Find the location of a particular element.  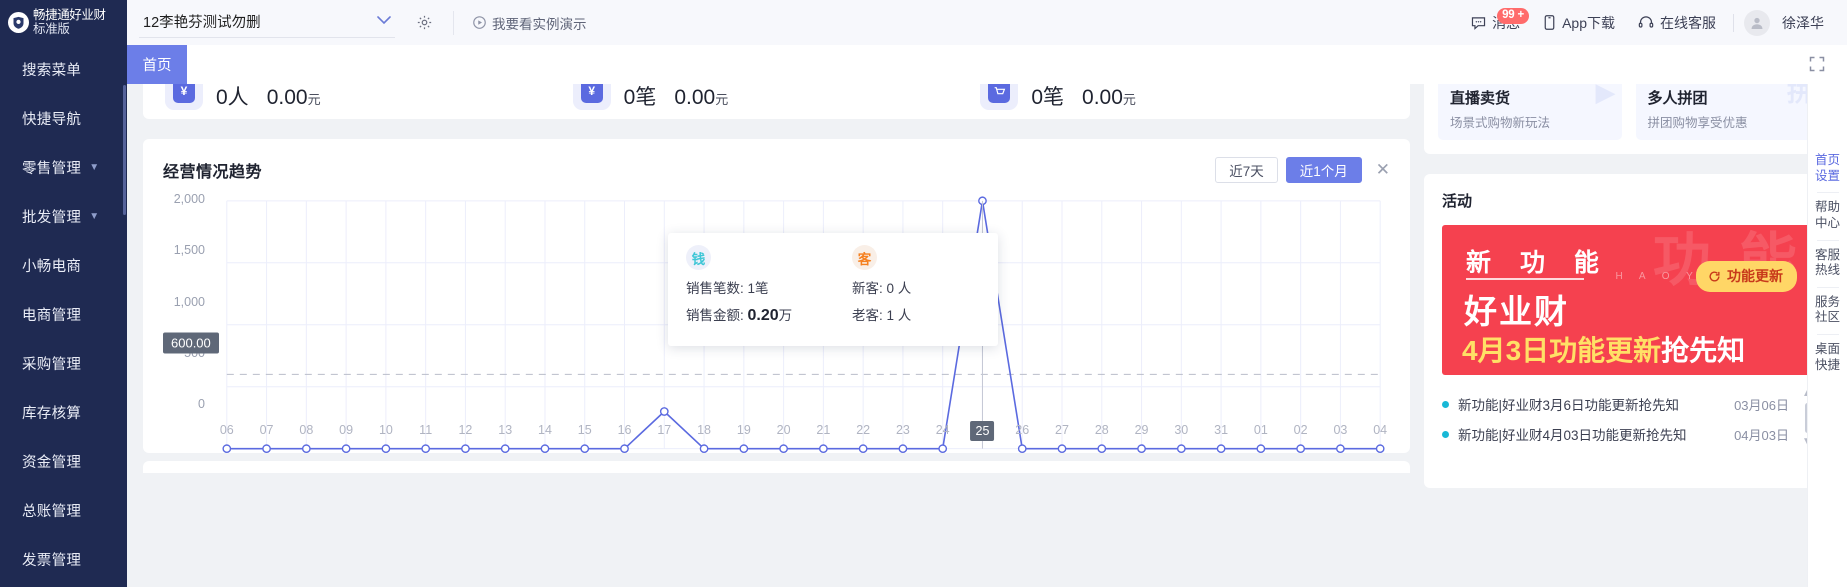

user-menu: 徐泽华 is located at coordinates (1787, 22).